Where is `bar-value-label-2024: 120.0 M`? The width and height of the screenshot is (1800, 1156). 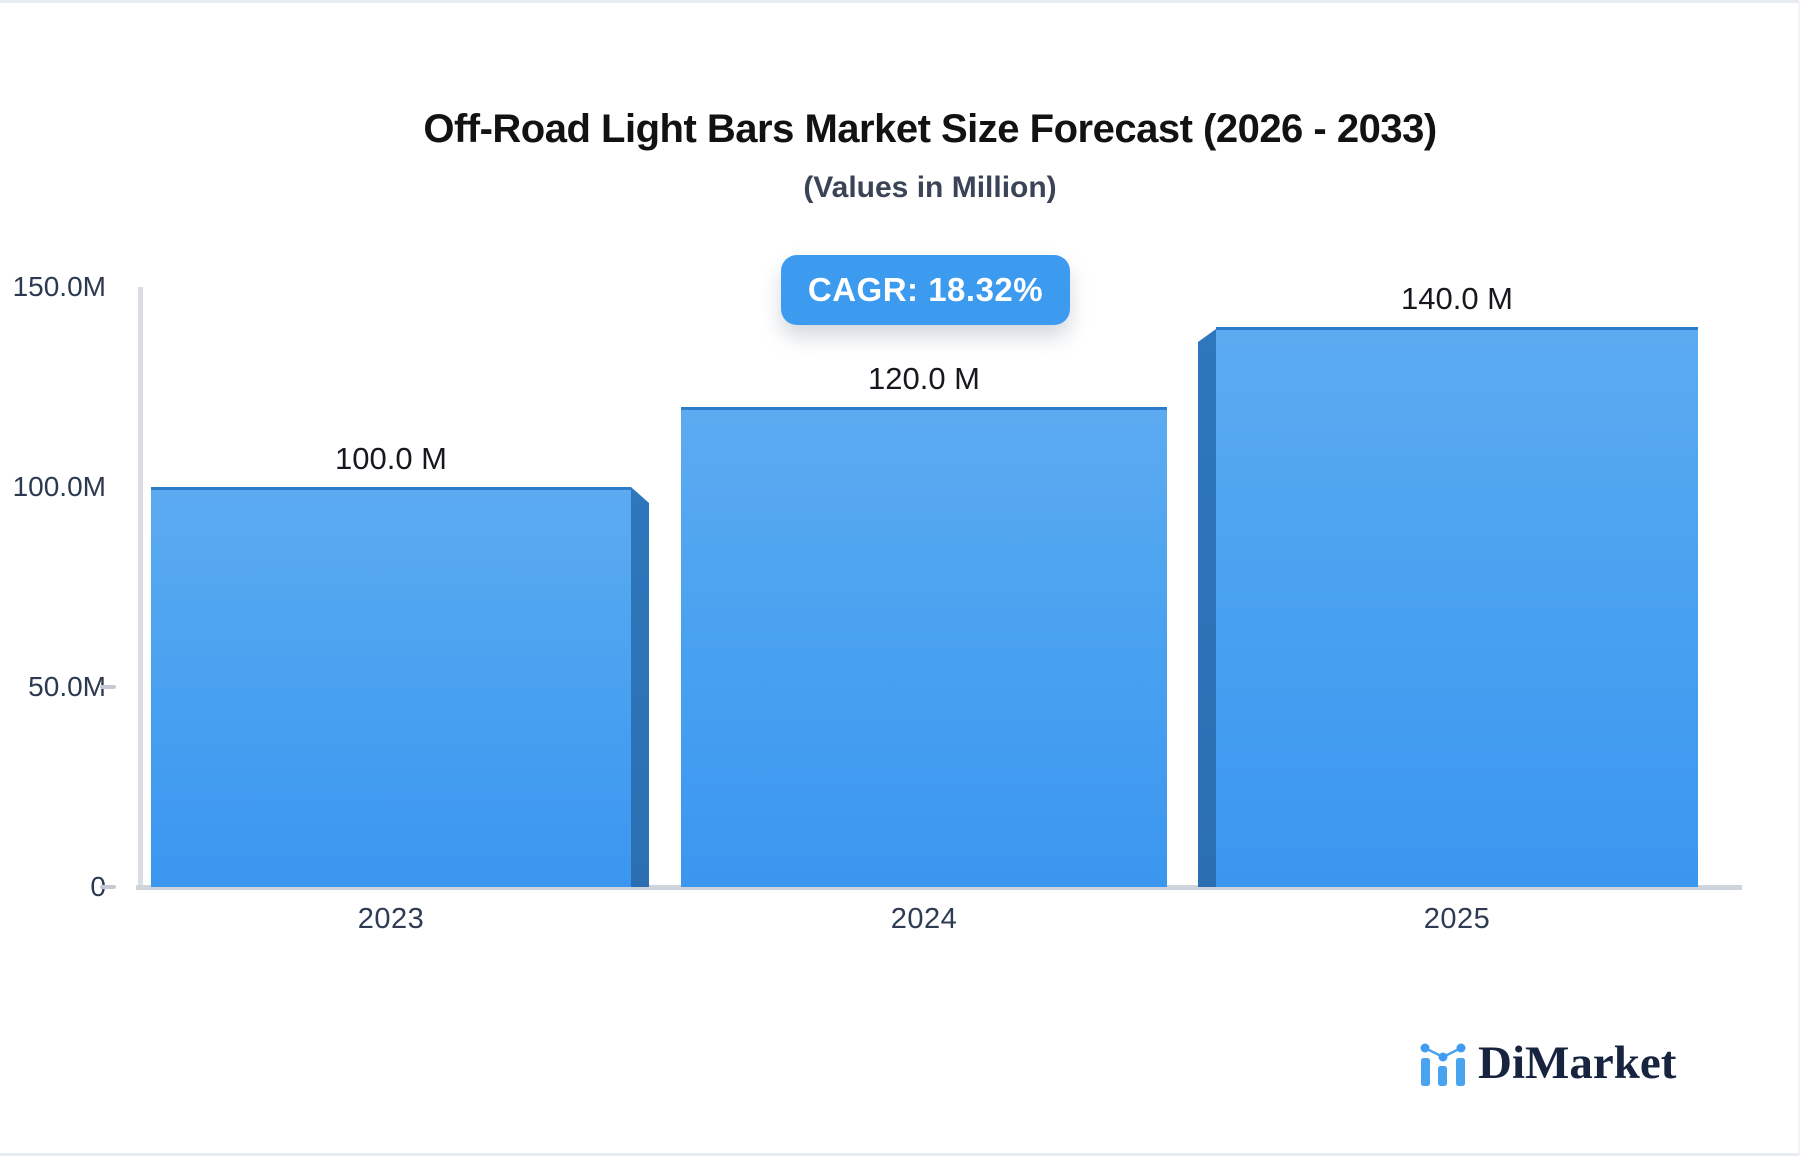
bar-value-label-2024: 120.0 M is located at coordinates (923, 378).